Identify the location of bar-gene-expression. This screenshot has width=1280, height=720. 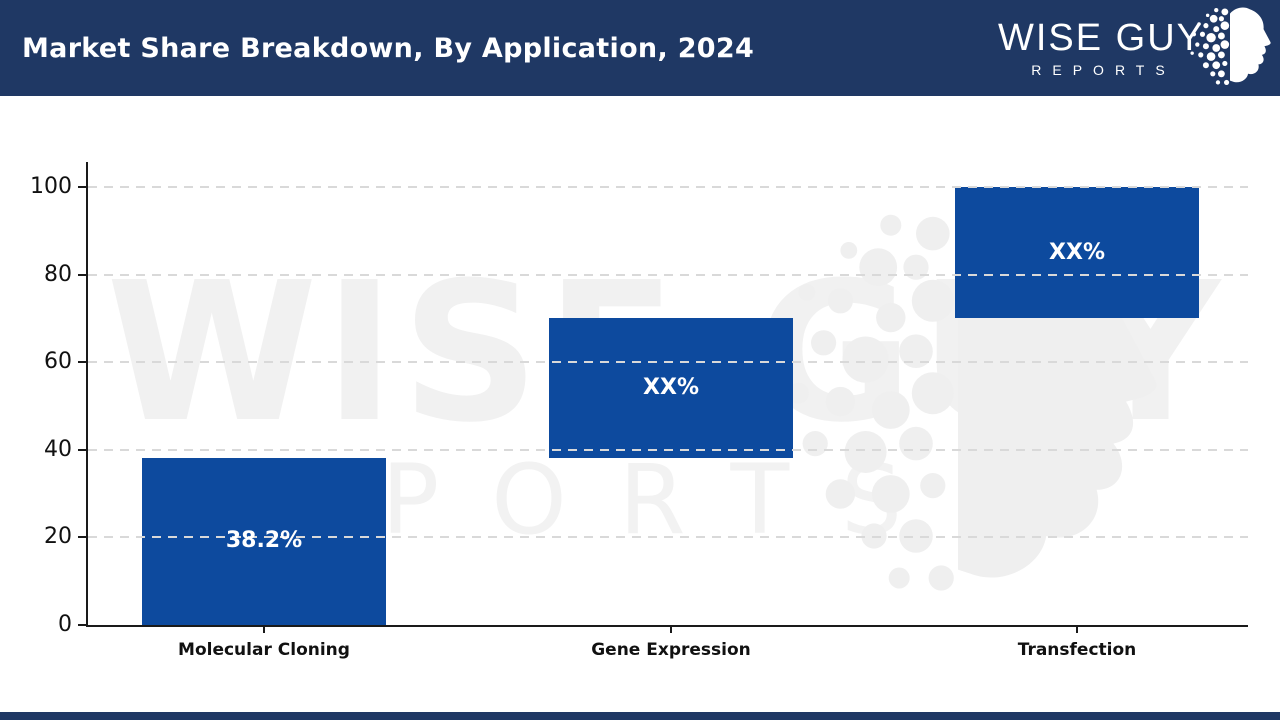
(671, 388).